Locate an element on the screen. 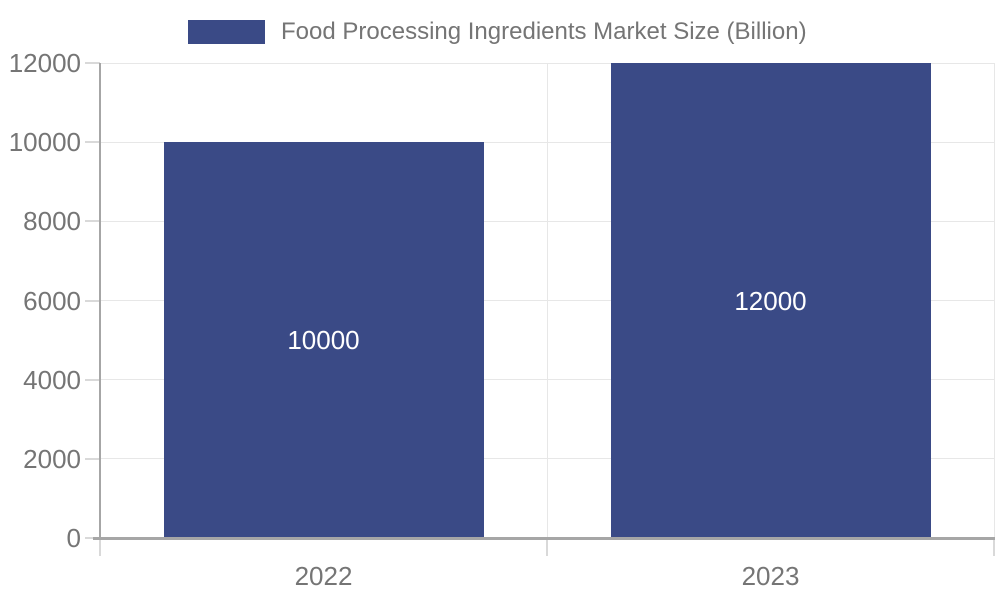 This screenshot has height=600, width=1000. bar-value-label: 10000 is located at coordinates (323, 340).